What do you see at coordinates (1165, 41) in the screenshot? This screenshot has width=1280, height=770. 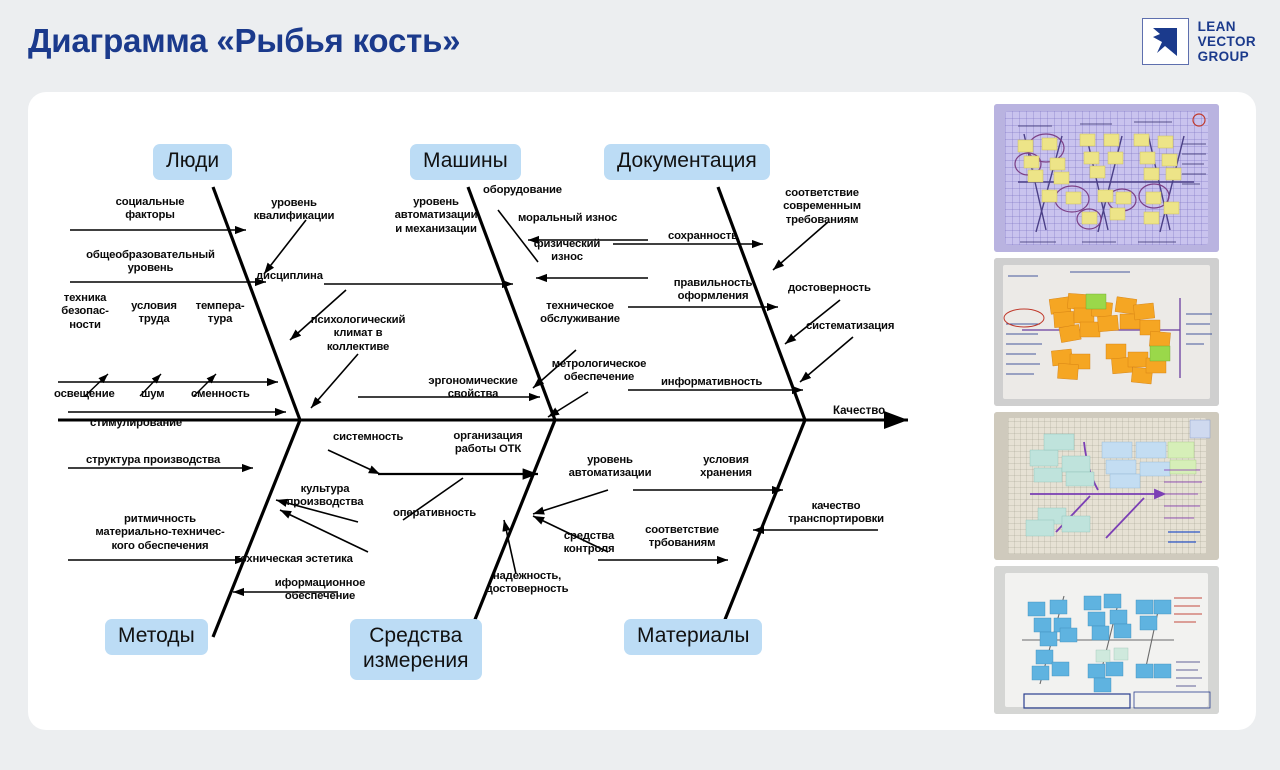 I see `logo-arrow-mark-icon` at bounding box center [1165, 41].